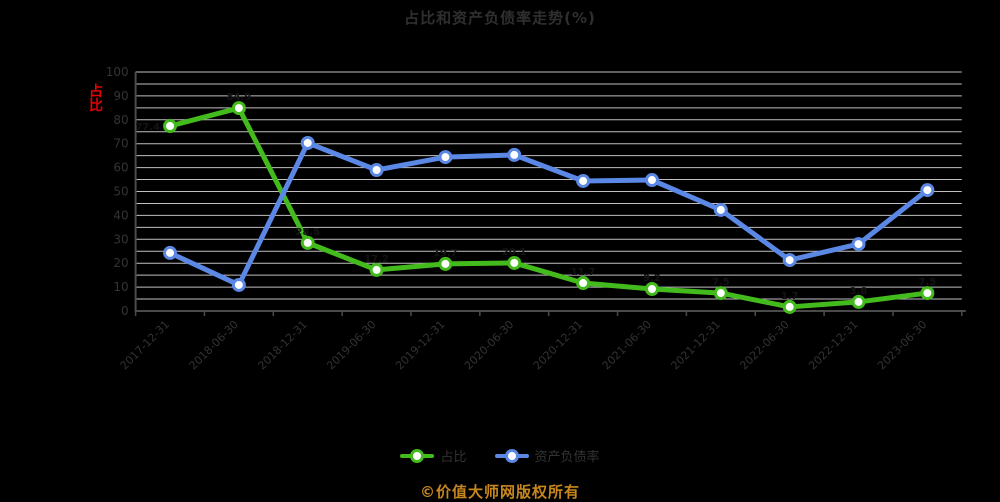 The image size is (1000, 502). I want to click on data-point-label: 1.7, so click(790, 296).